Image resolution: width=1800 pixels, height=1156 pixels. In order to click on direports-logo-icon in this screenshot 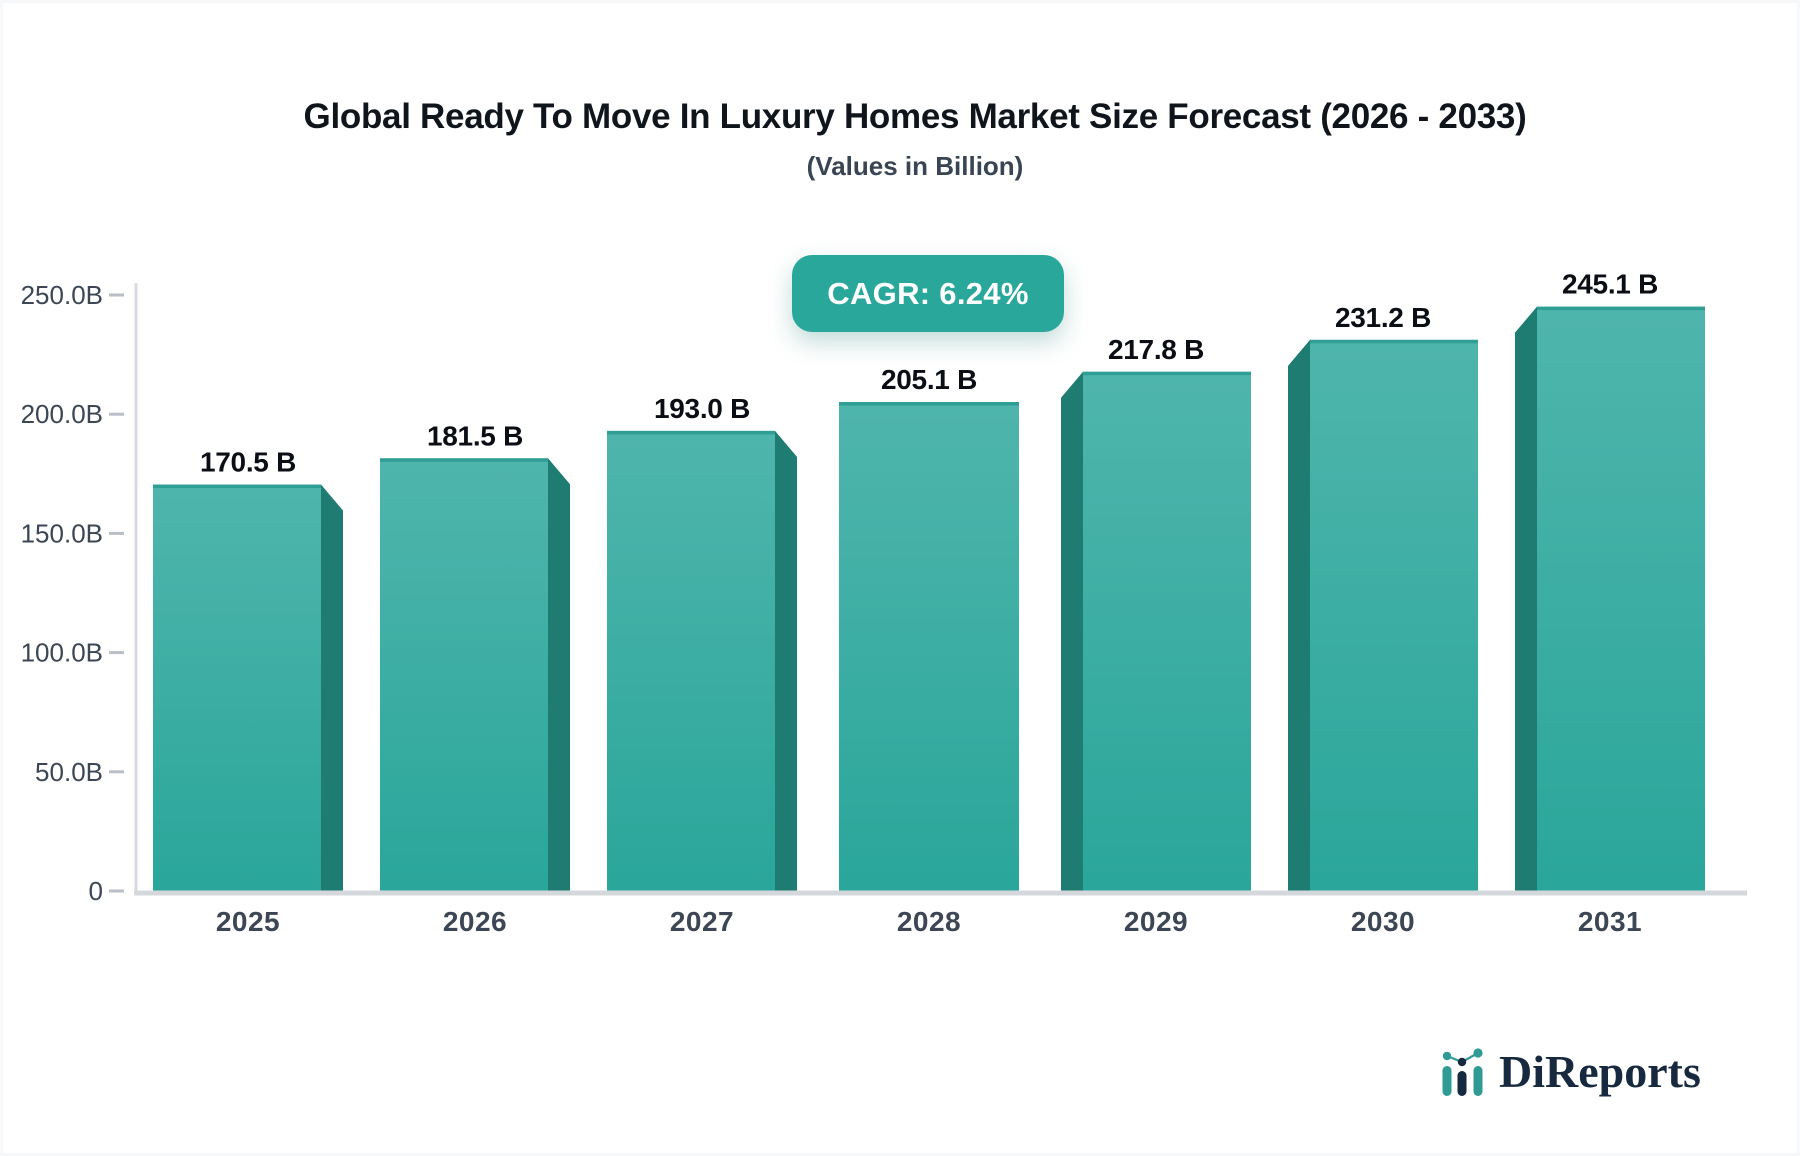, I will do `click(1462, 1072)`.